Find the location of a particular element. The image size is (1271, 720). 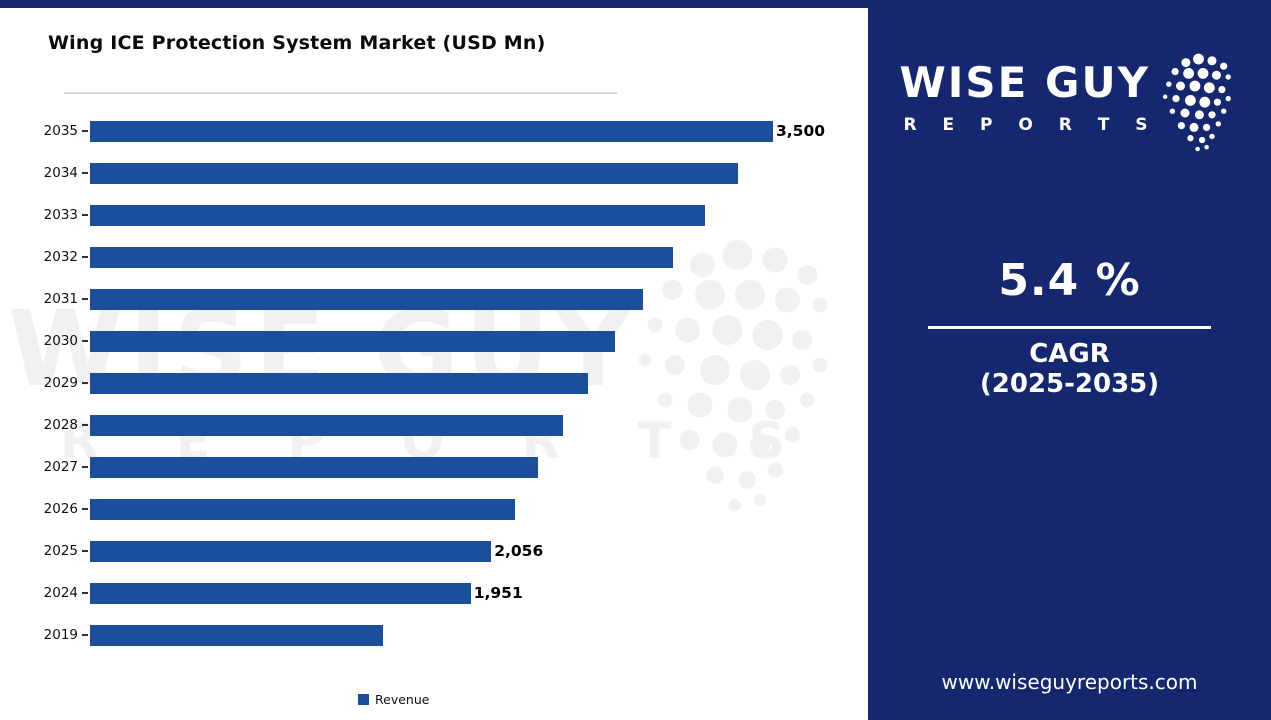

bar-row: 2029 is located at coordinates (428, 383).